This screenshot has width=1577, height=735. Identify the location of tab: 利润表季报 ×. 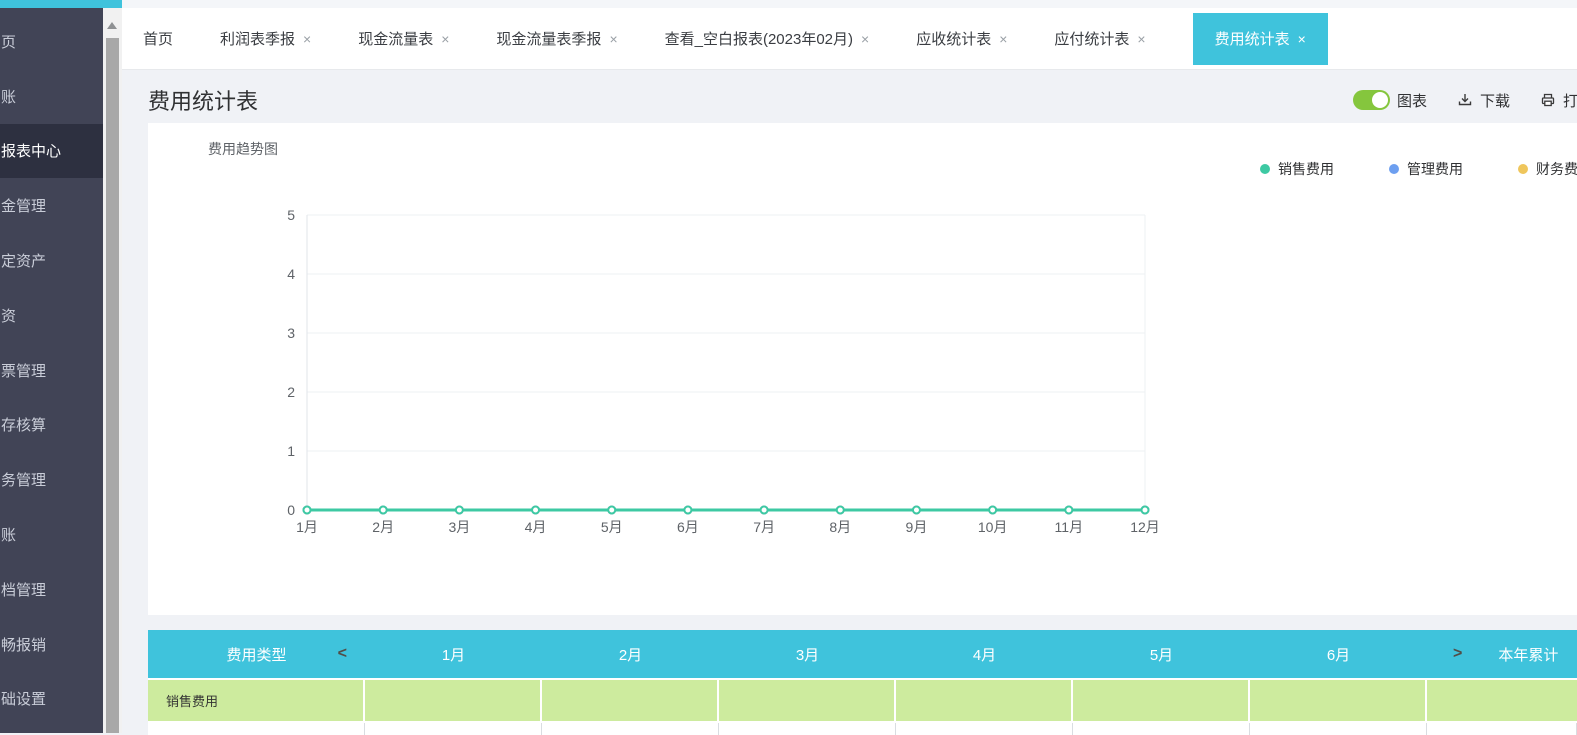
(265, 38).